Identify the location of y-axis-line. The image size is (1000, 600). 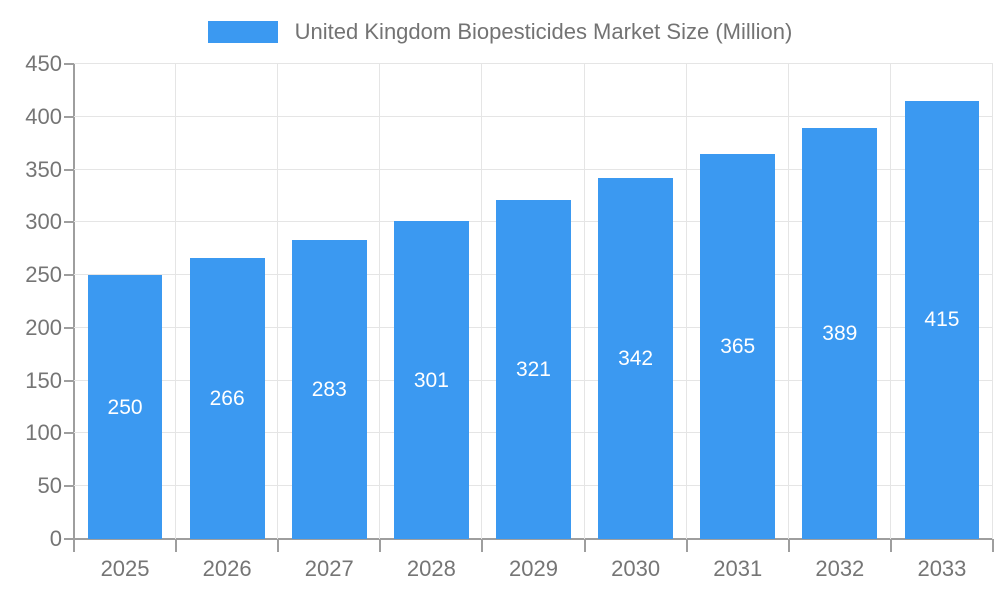
(74, 301).